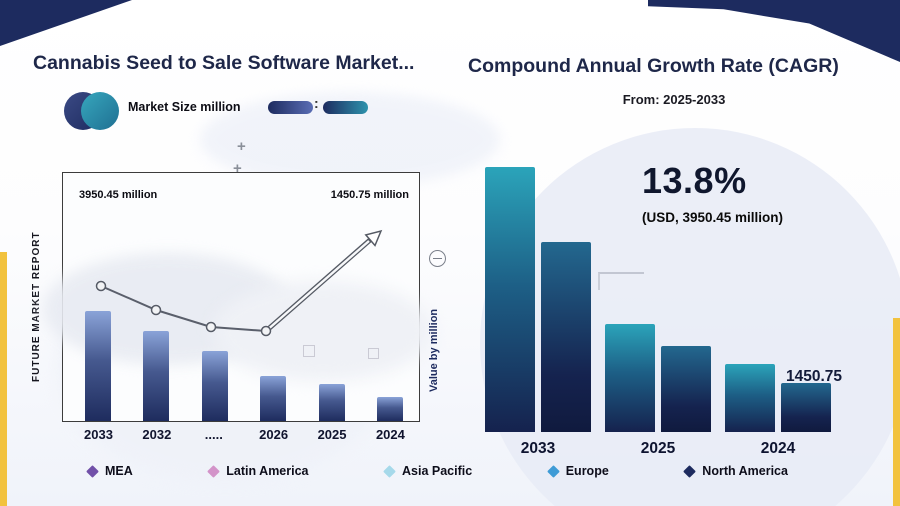 The height and width of the screenshot is (506, 900). What do you see at coordinates (814, 376) in the screenshot?
I see `value-callout-2024: 1450.75` at bounding box center [814, 376].